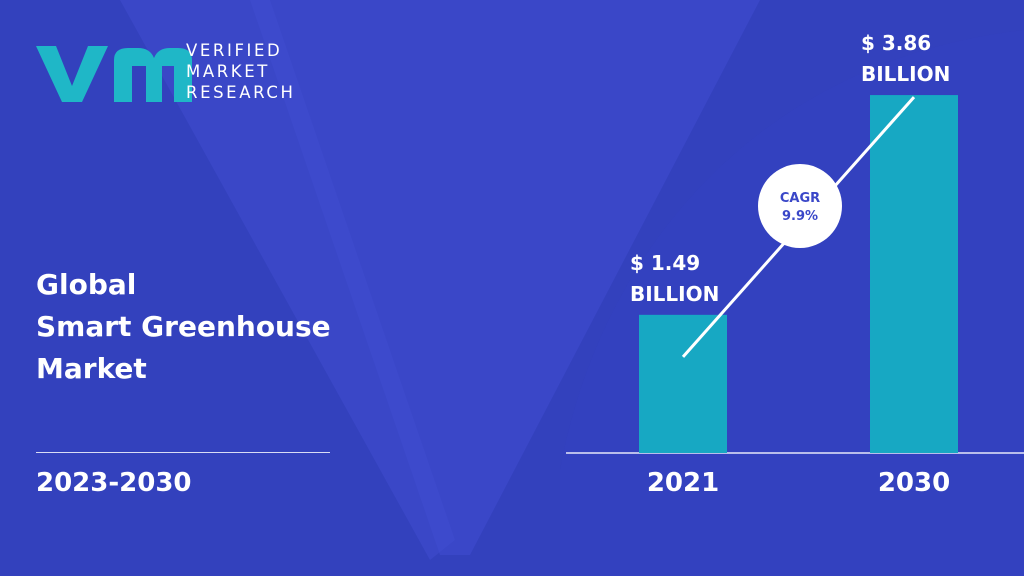 The width and height of the screenshot is (1024, 576). I want to click on brand-line-2: MARKET, so click(228, 71).